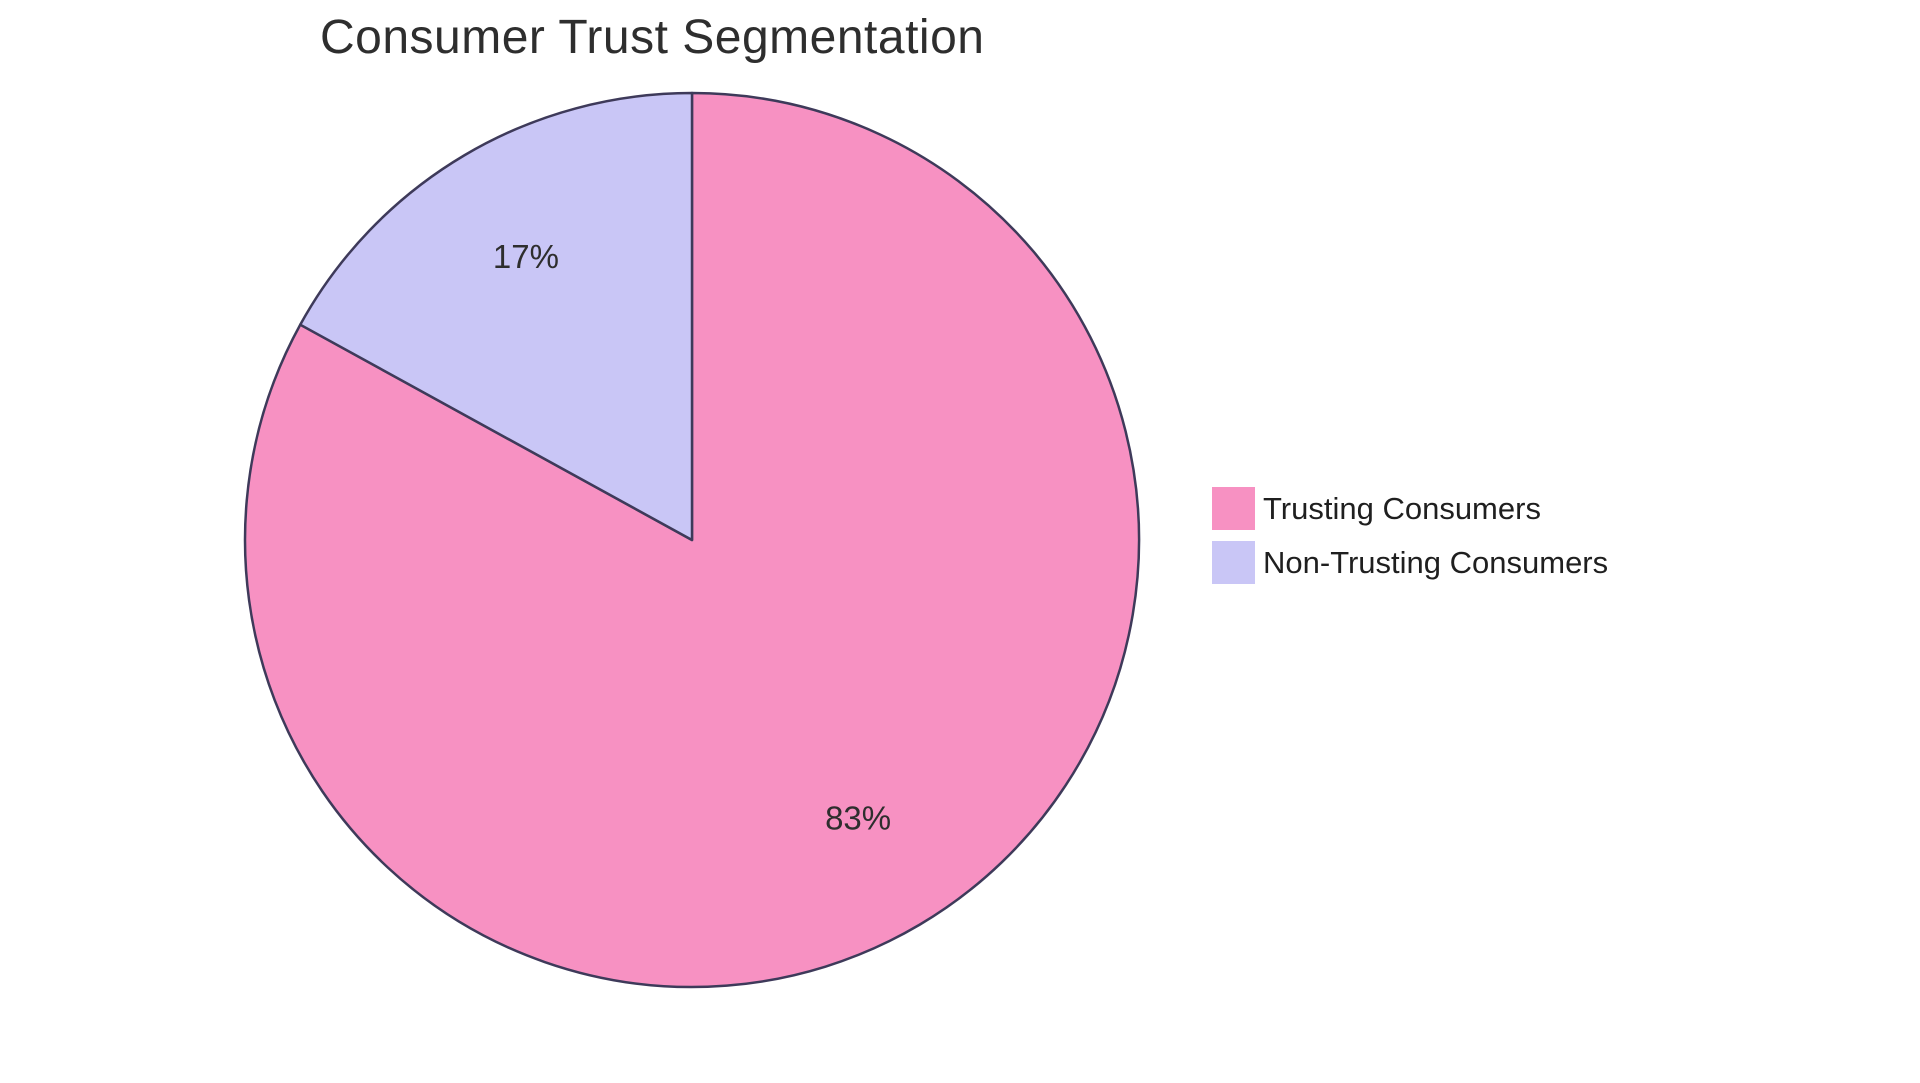 This screenshot has height=1083, width=1920. What do you see at coordinates (1410, 535) in the screenshot?
I see `legend: Trusting Consumers Non-Trusting Consumers` at bounding box center [1410, 535].